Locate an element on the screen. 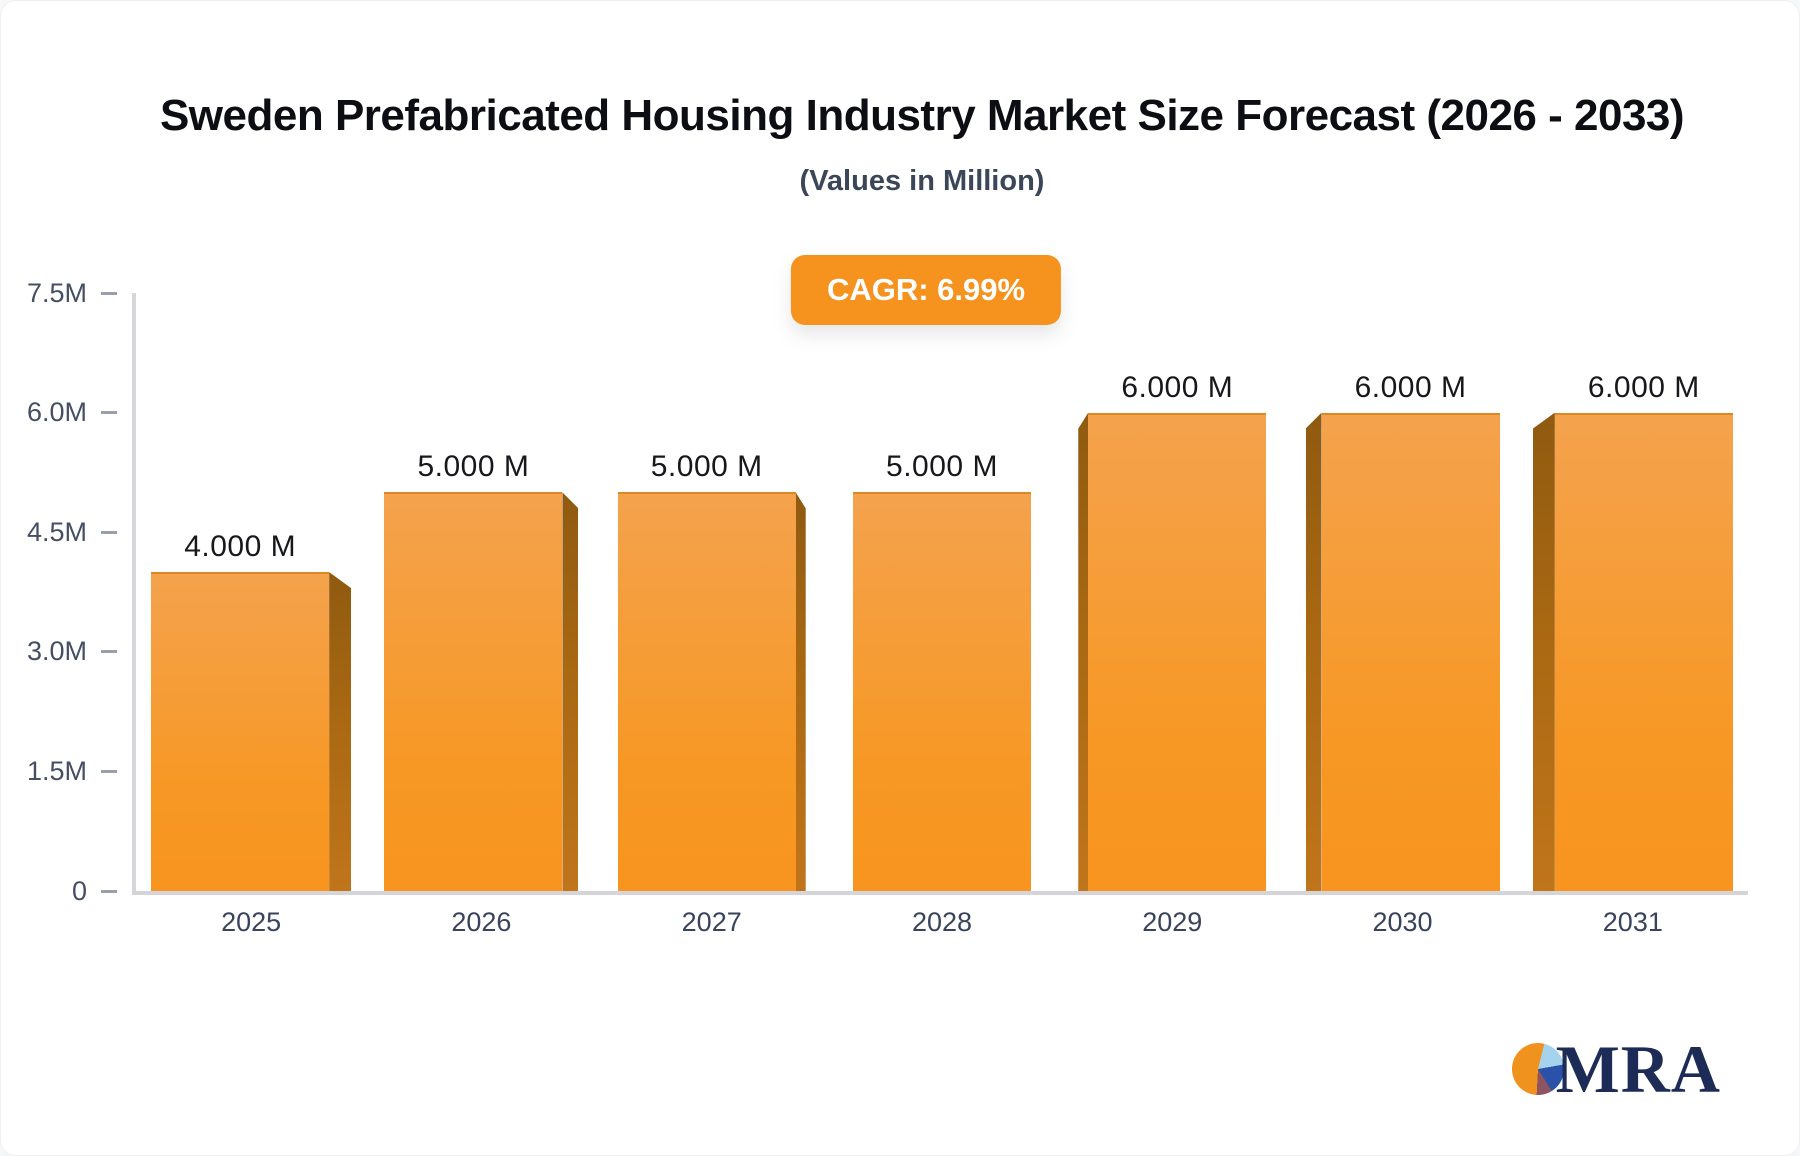 This screenshot has width=1800, height=1156. x-axis-labels: 2025 2026 2027 2028 2029 2030 2031 is located at coordinates (942, 922).